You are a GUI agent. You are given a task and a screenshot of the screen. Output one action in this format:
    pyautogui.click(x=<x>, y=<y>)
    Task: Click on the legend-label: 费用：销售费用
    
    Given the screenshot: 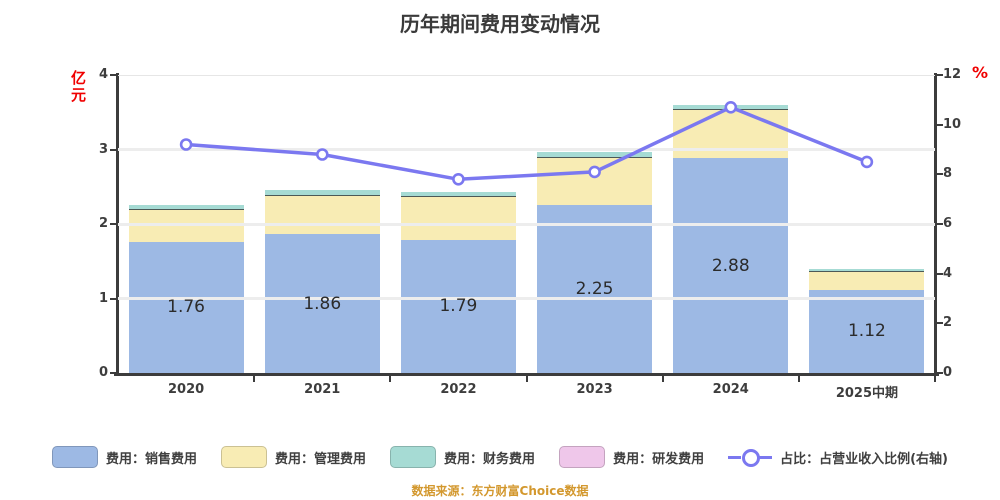 What is the action you would take?
    pyautogui.click(x=152, y=459)
    